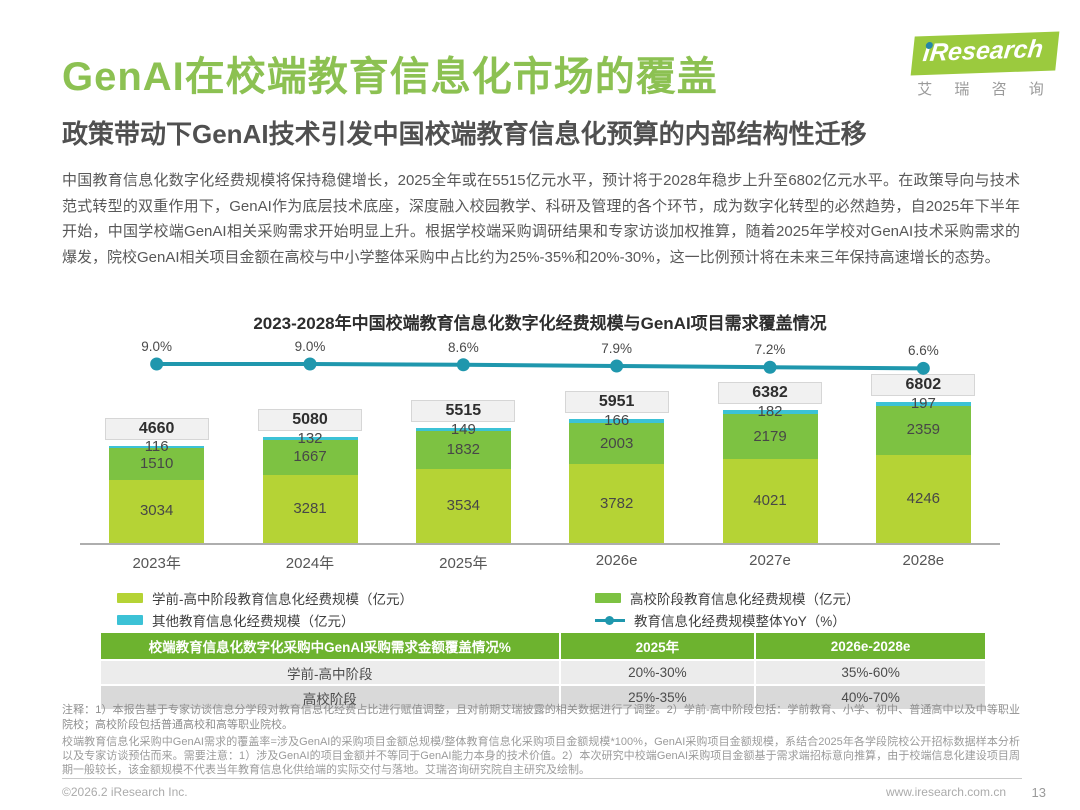 This screenshot has width=1080, height=810. I want to click on footer-page-number: 13, so click(1038, 792).